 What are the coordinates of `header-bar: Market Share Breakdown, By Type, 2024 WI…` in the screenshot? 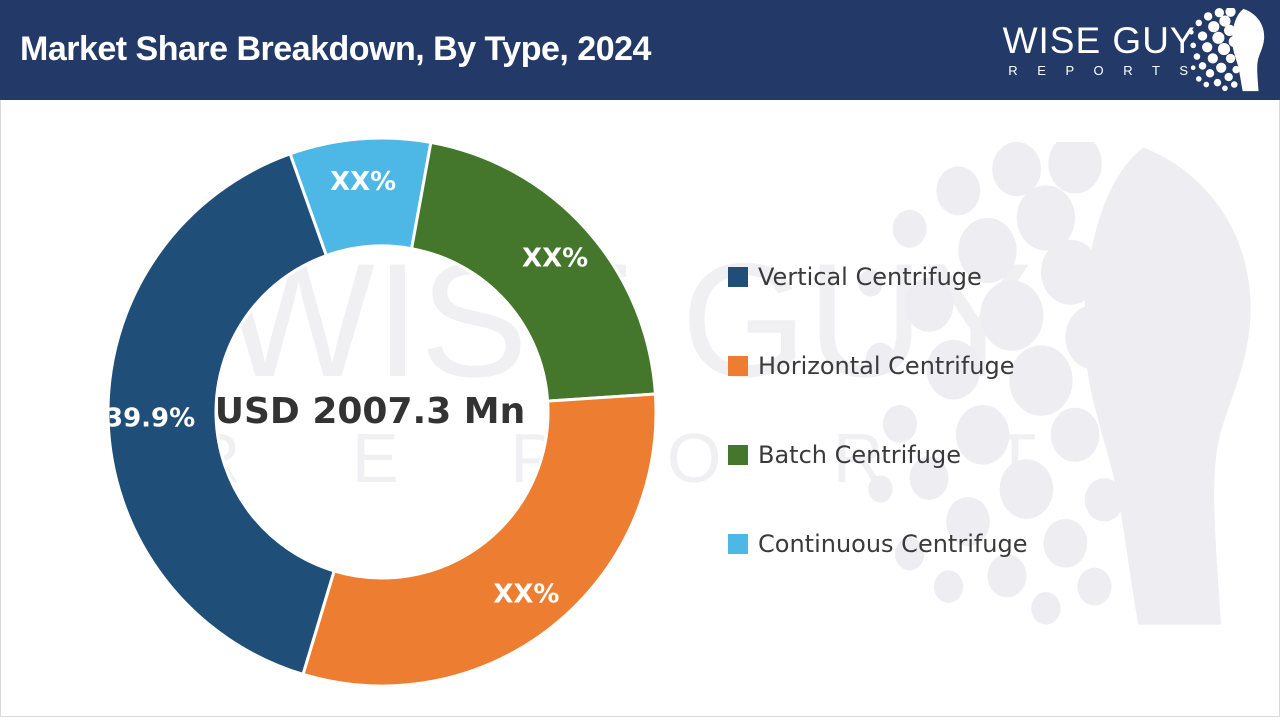 It's located at (640, 50).